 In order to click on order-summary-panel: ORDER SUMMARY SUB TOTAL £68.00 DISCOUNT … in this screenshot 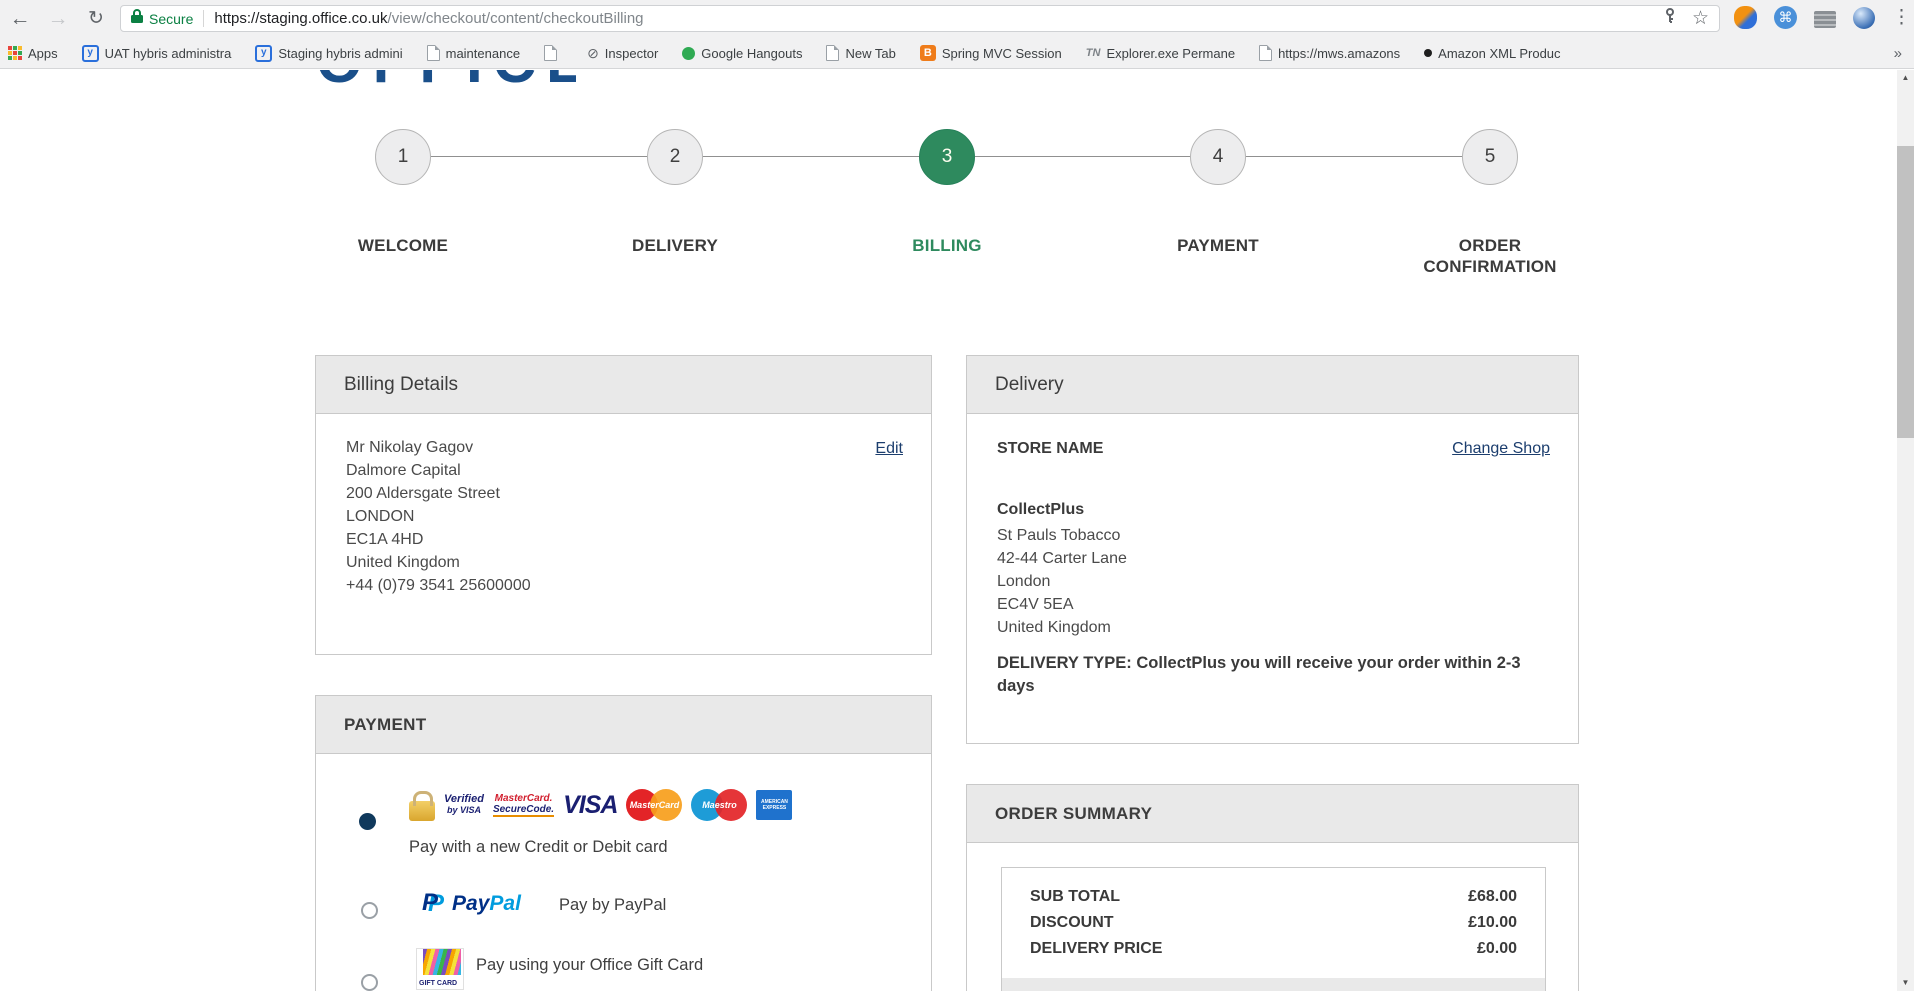, I will do `click(1272, 887)`.